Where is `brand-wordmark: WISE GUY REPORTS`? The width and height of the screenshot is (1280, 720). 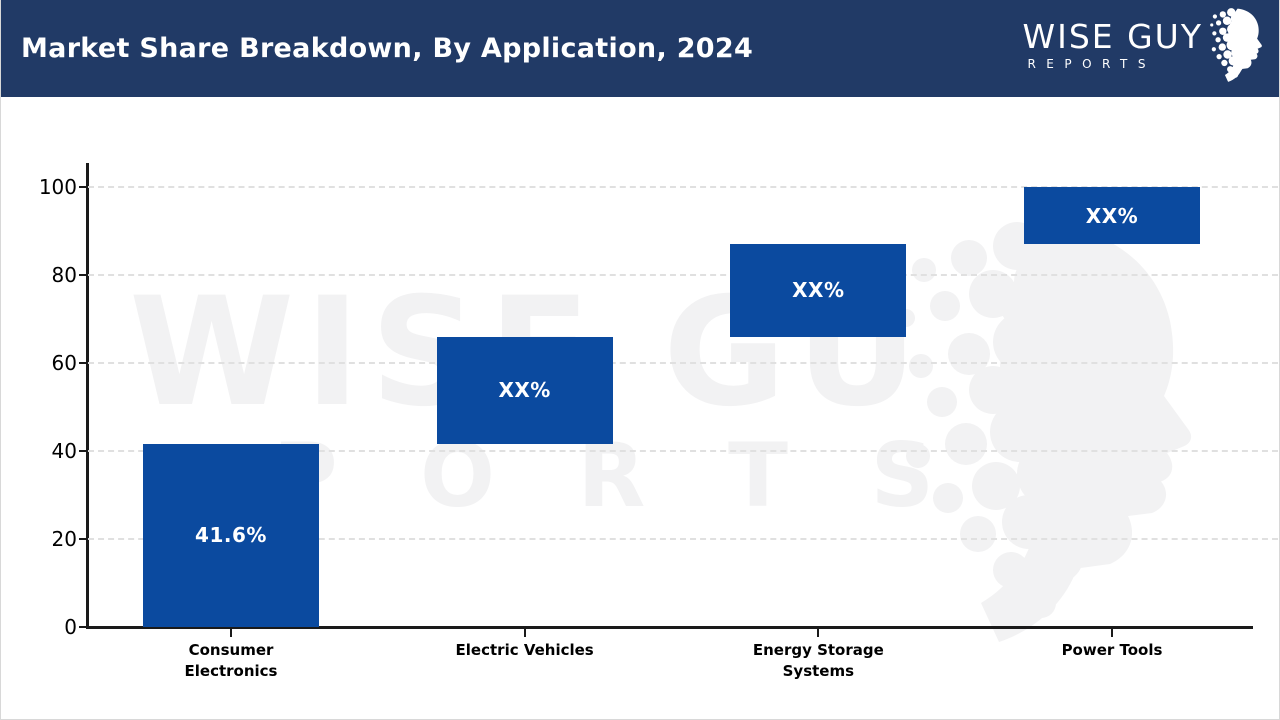 brand-wordmark: WISE GUY REPORTS is located at coordinates (1112, 44).